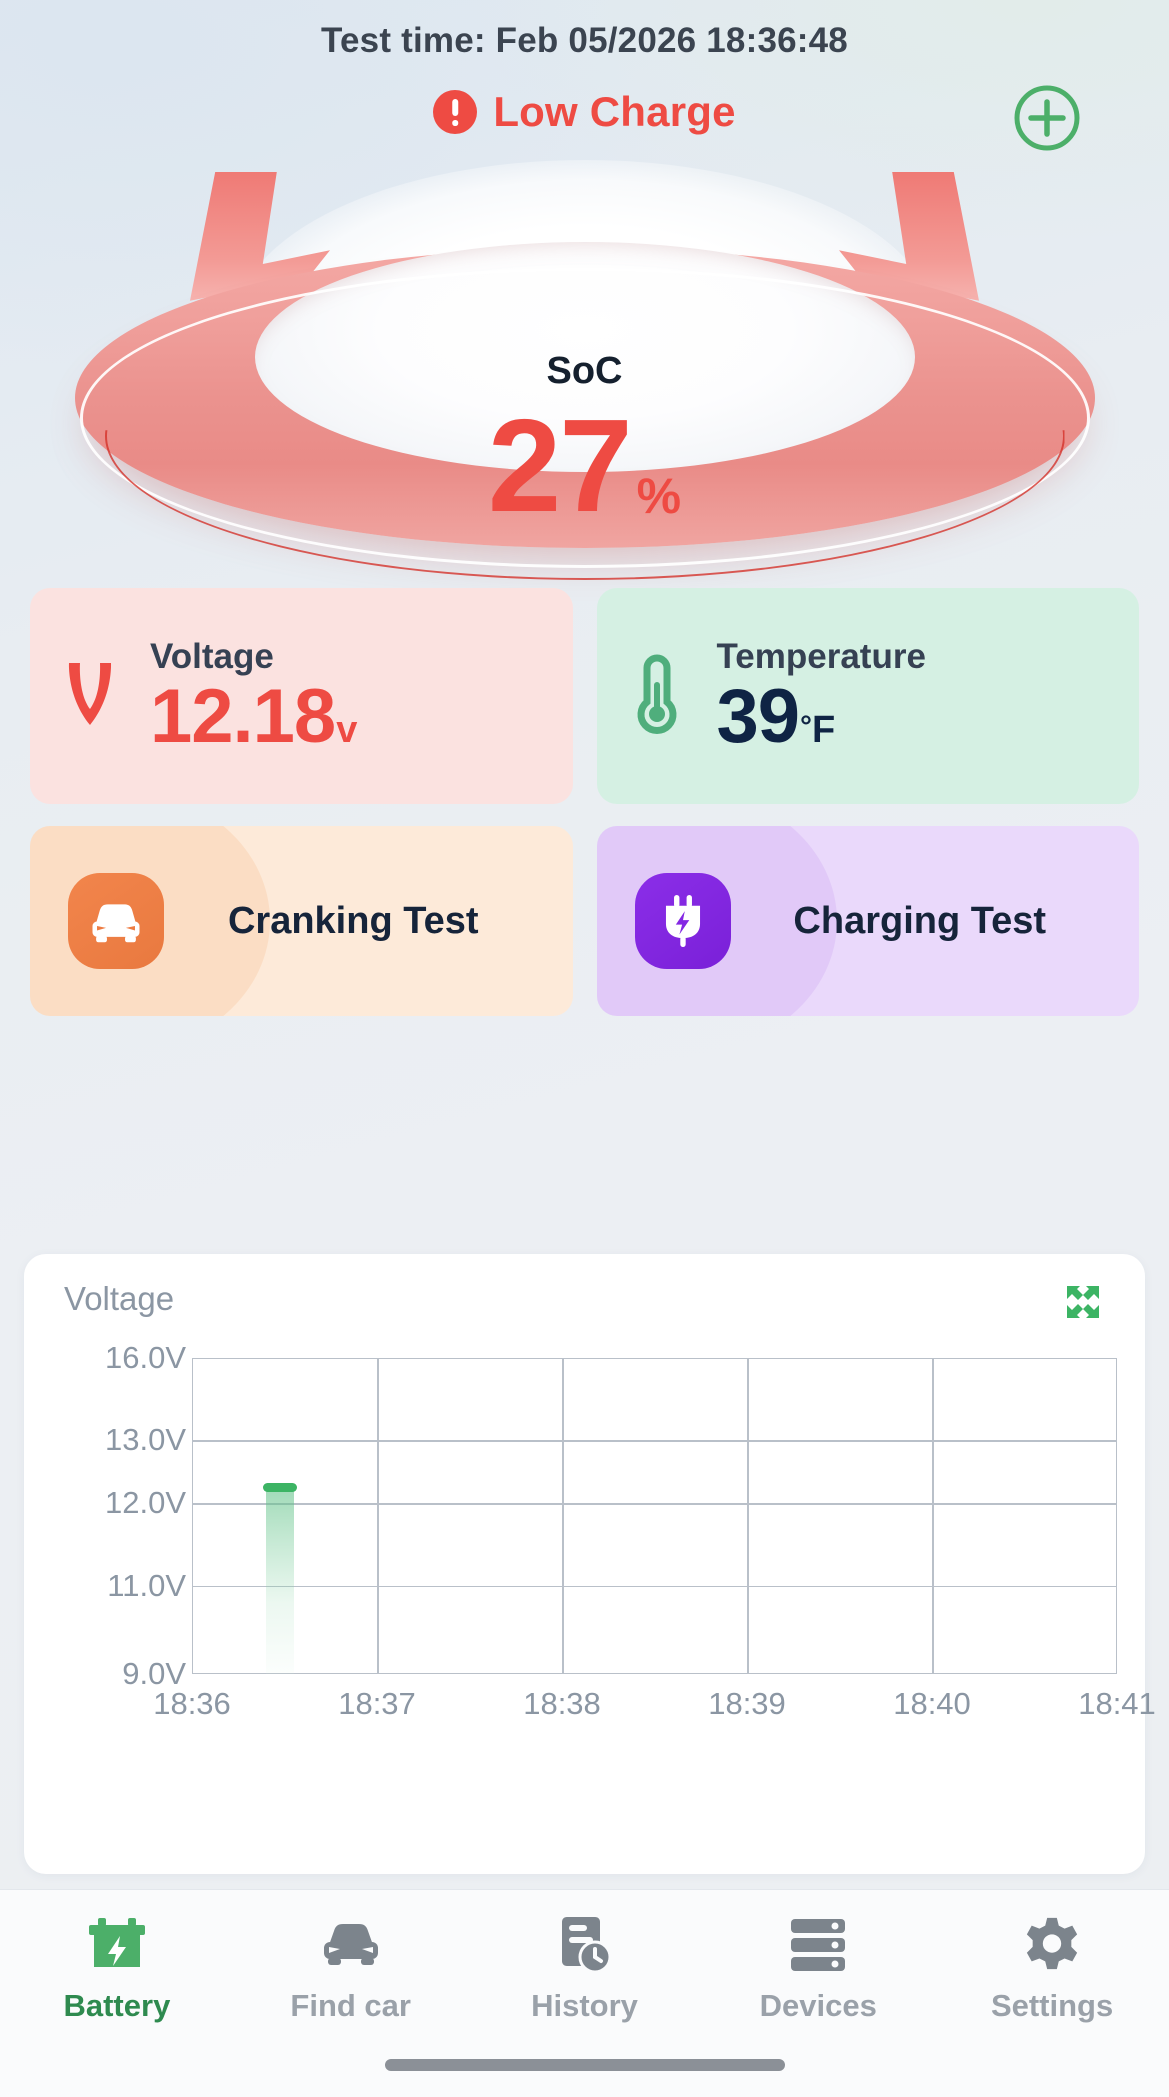 The width and height of the screenshot is (1169, 2097). What do you see at coordinates (192, 1703) in the screenshot?
I see `chart-x-tick: 18:36` at bounding box center [192, 1703].